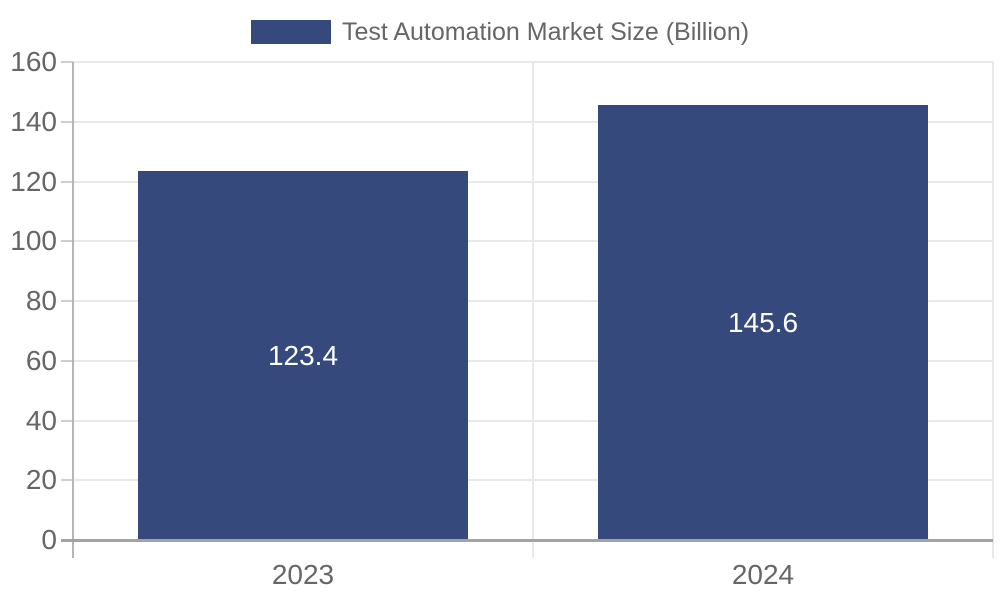  I want to click on y-tick-label: 140, so click(33, 121).